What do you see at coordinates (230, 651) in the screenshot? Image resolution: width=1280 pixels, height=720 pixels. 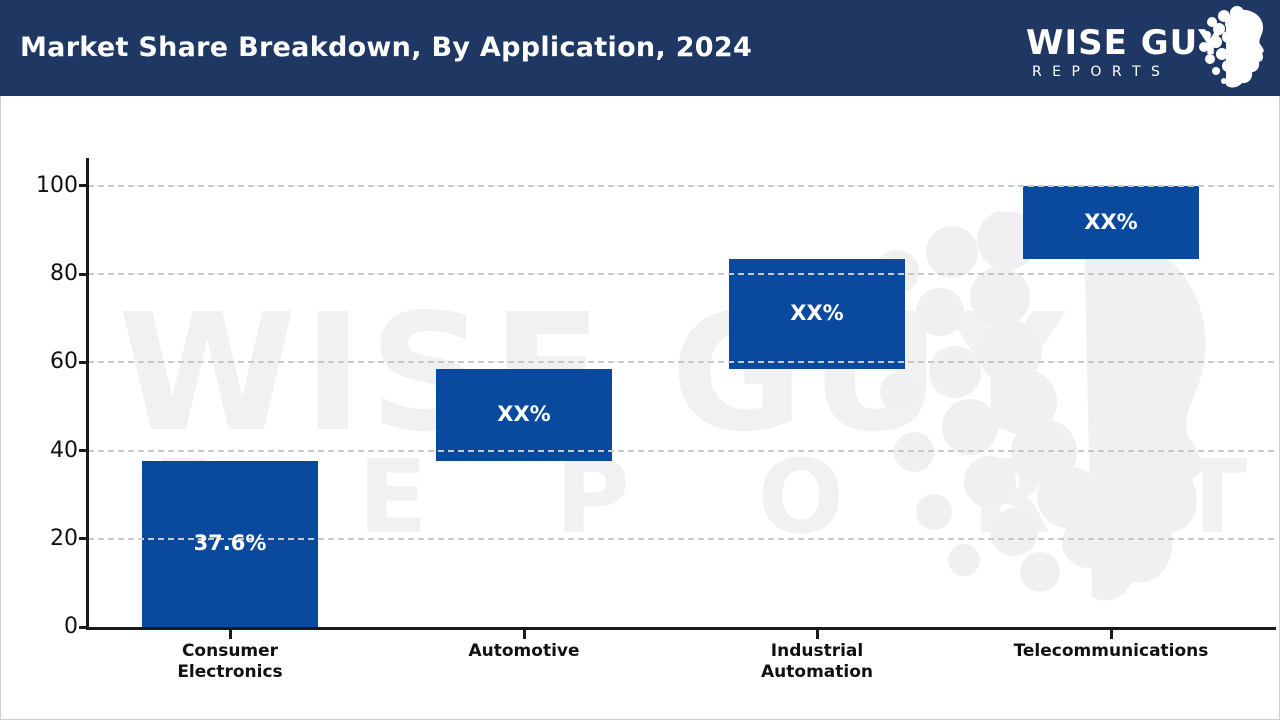 I see `x-axis-category-line: Consumer` at bounding box center [230, 651].